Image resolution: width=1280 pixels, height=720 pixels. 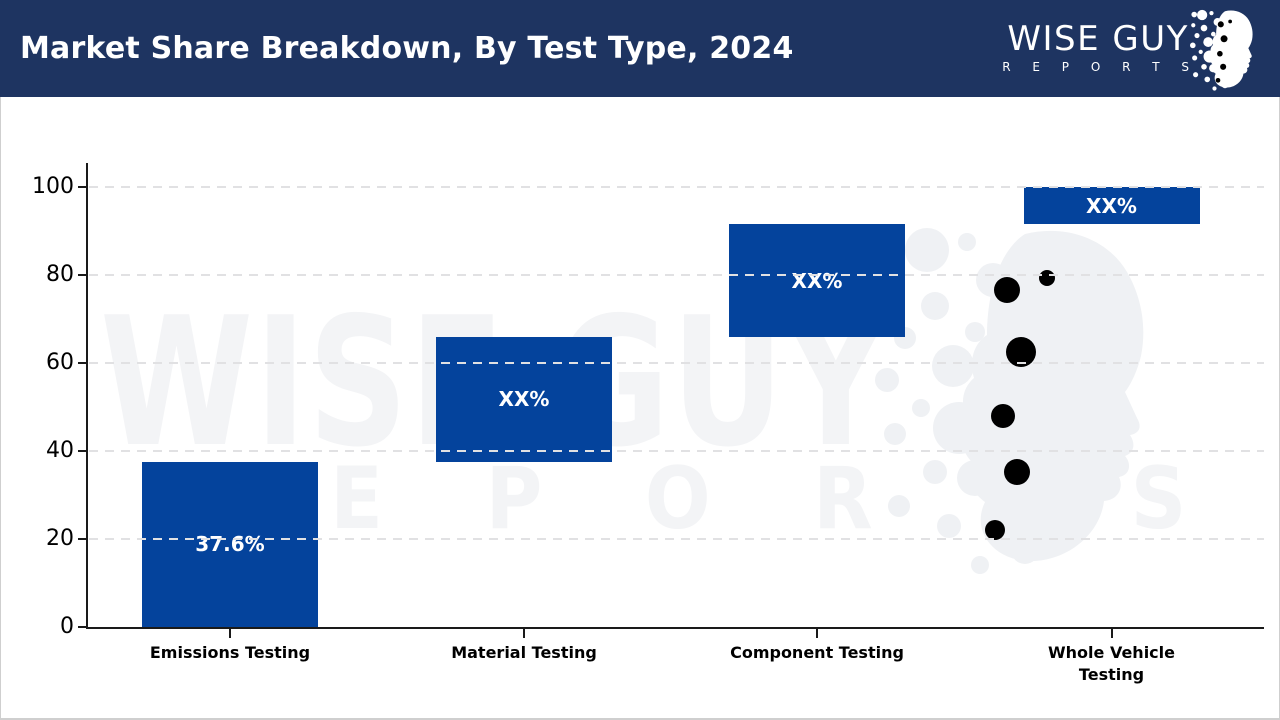 What do you see at coordinates (1098, 39) in the screenshot?
I see `brand-name: WISE GUY` at bounding box center [1098, 39].